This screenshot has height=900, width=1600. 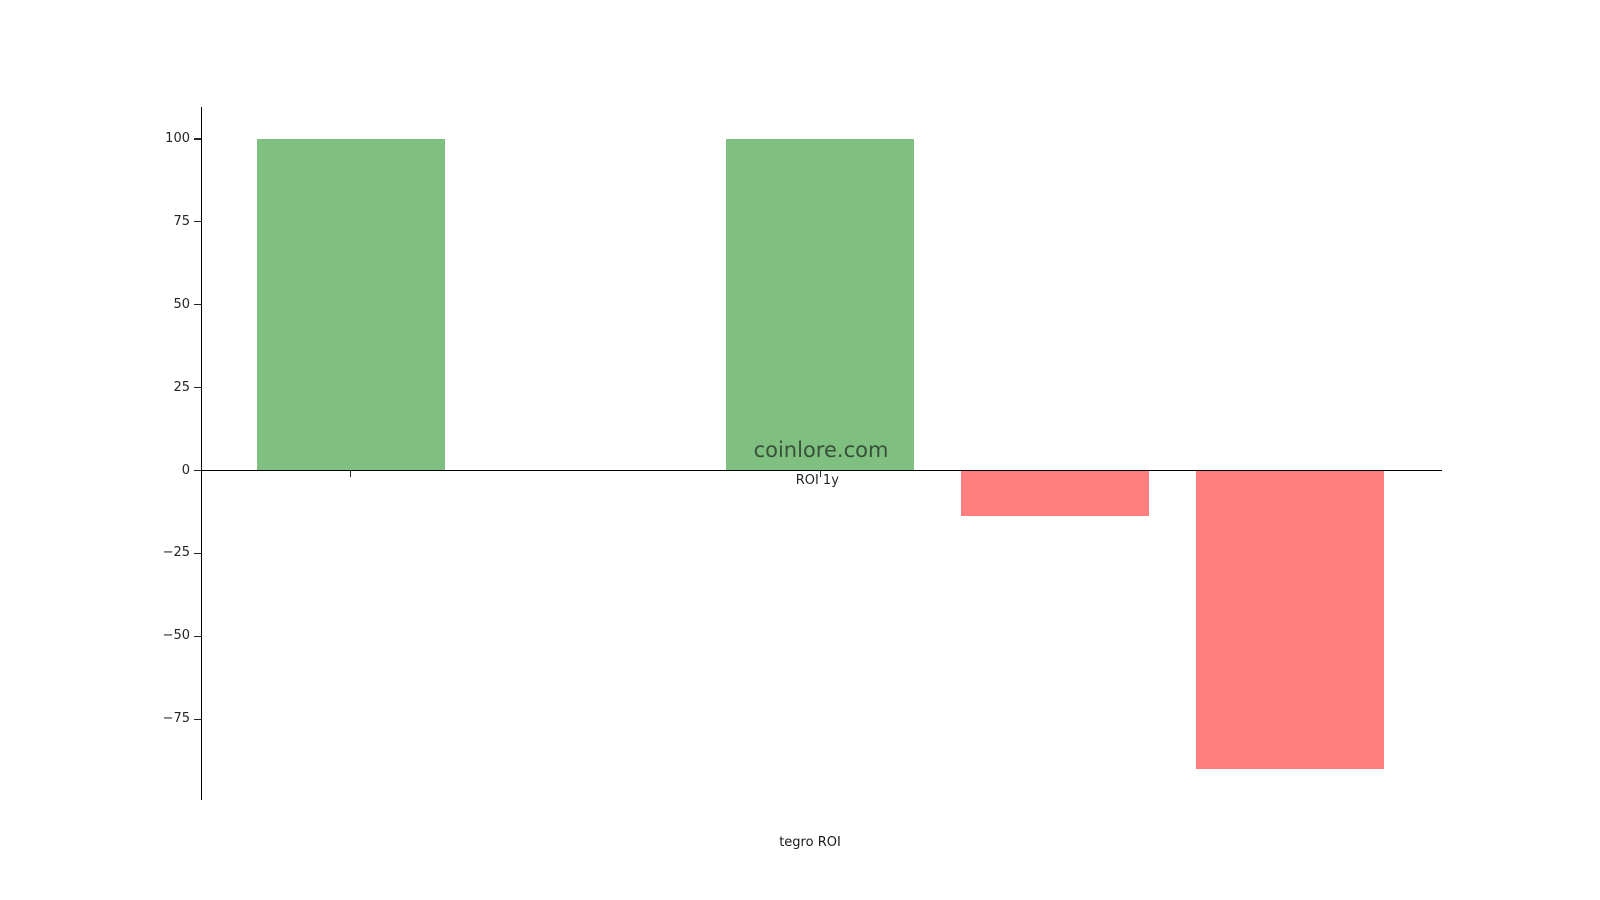 I want to click on y-tick-label: 75, so click(x=181, y=221).